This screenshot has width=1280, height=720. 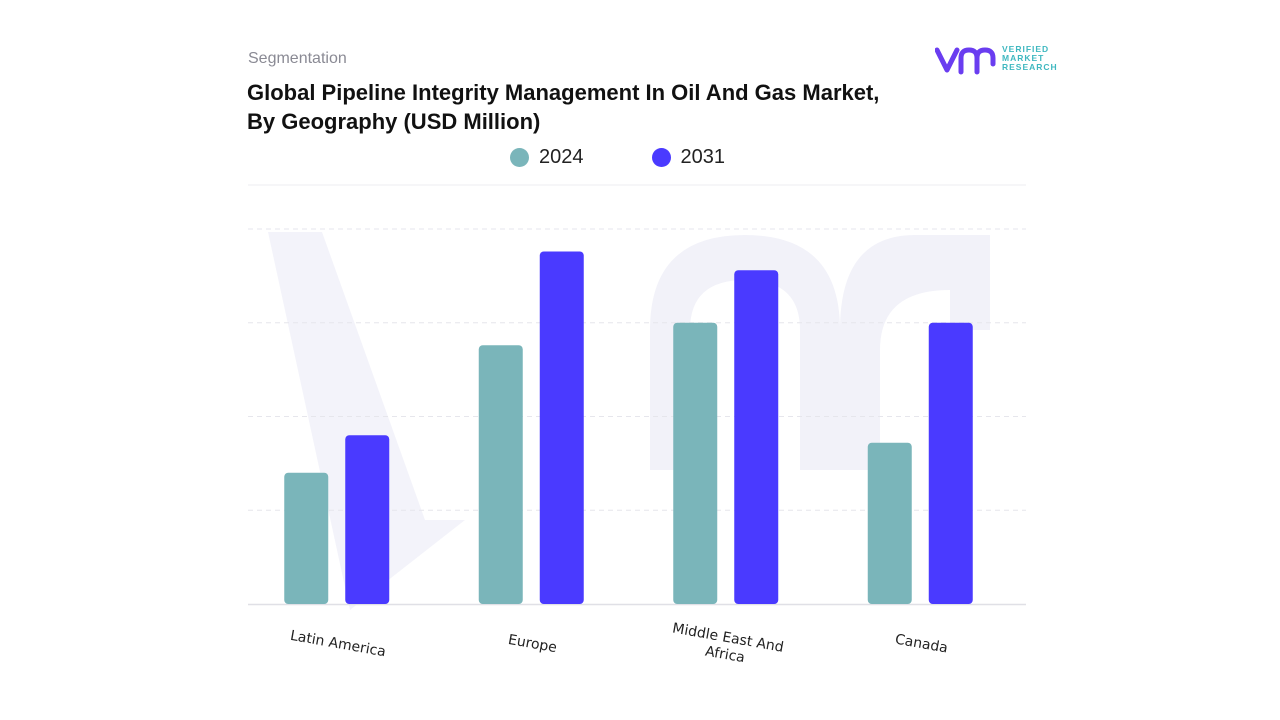 What do you see at coordinates (703, 157) in the screenshot?
I see `legend-label-2031: 2031` at bounding box center [703, 157].